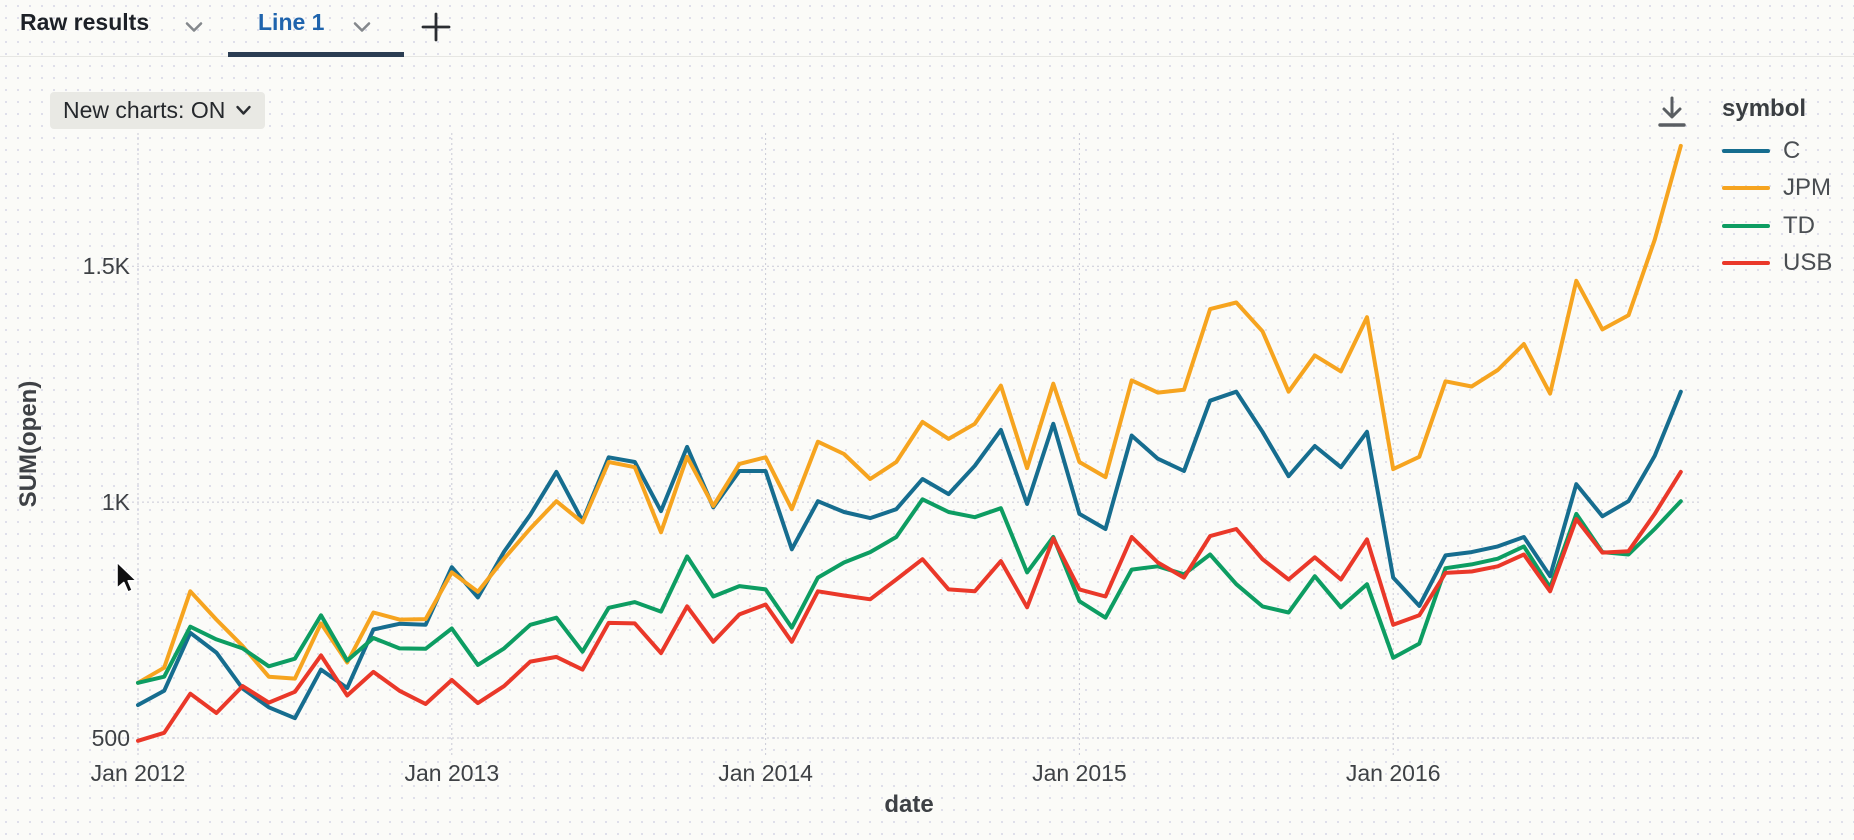 Image resolution: width=1854 pixels, height=840 pixels. What do you see at coordinates (107, 266) in the screenshot?
I see `y-tick-label: 1.5K` at bounding box center [107, 266].